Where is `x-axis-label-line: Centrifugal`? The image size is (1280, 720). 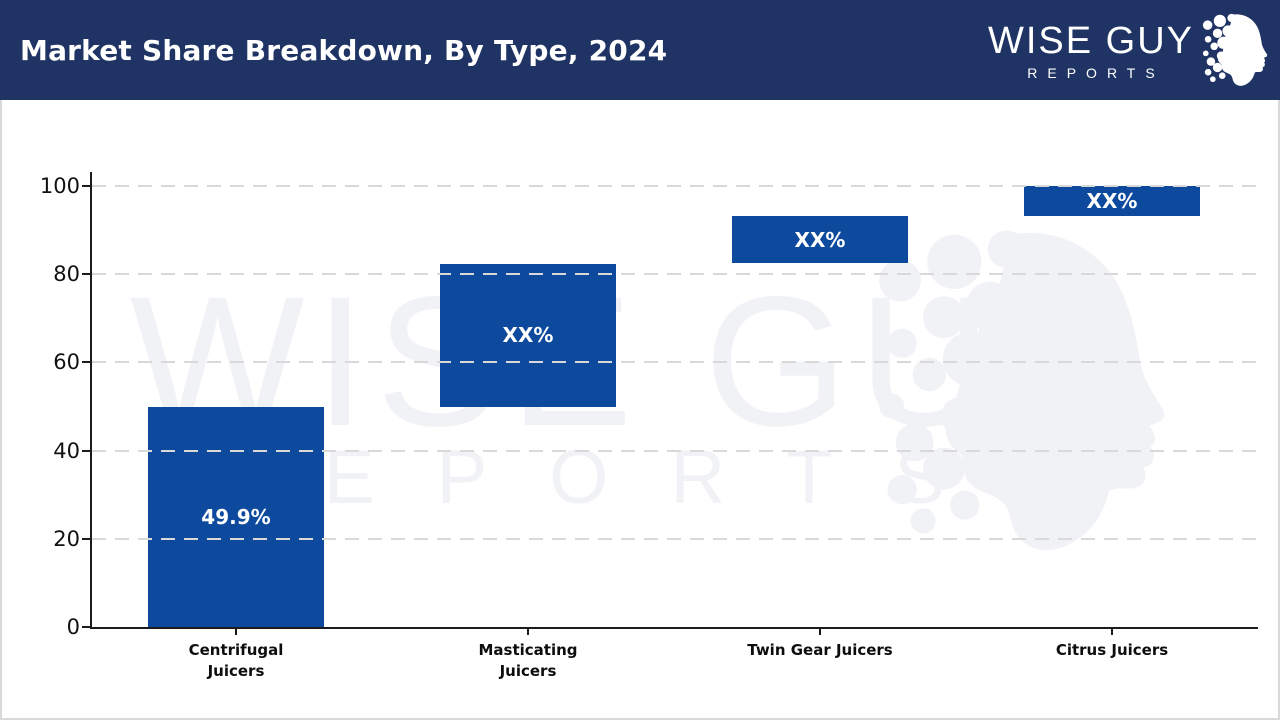 x-axis-label-line: Centrifugal is located at coordinates (236, 650).